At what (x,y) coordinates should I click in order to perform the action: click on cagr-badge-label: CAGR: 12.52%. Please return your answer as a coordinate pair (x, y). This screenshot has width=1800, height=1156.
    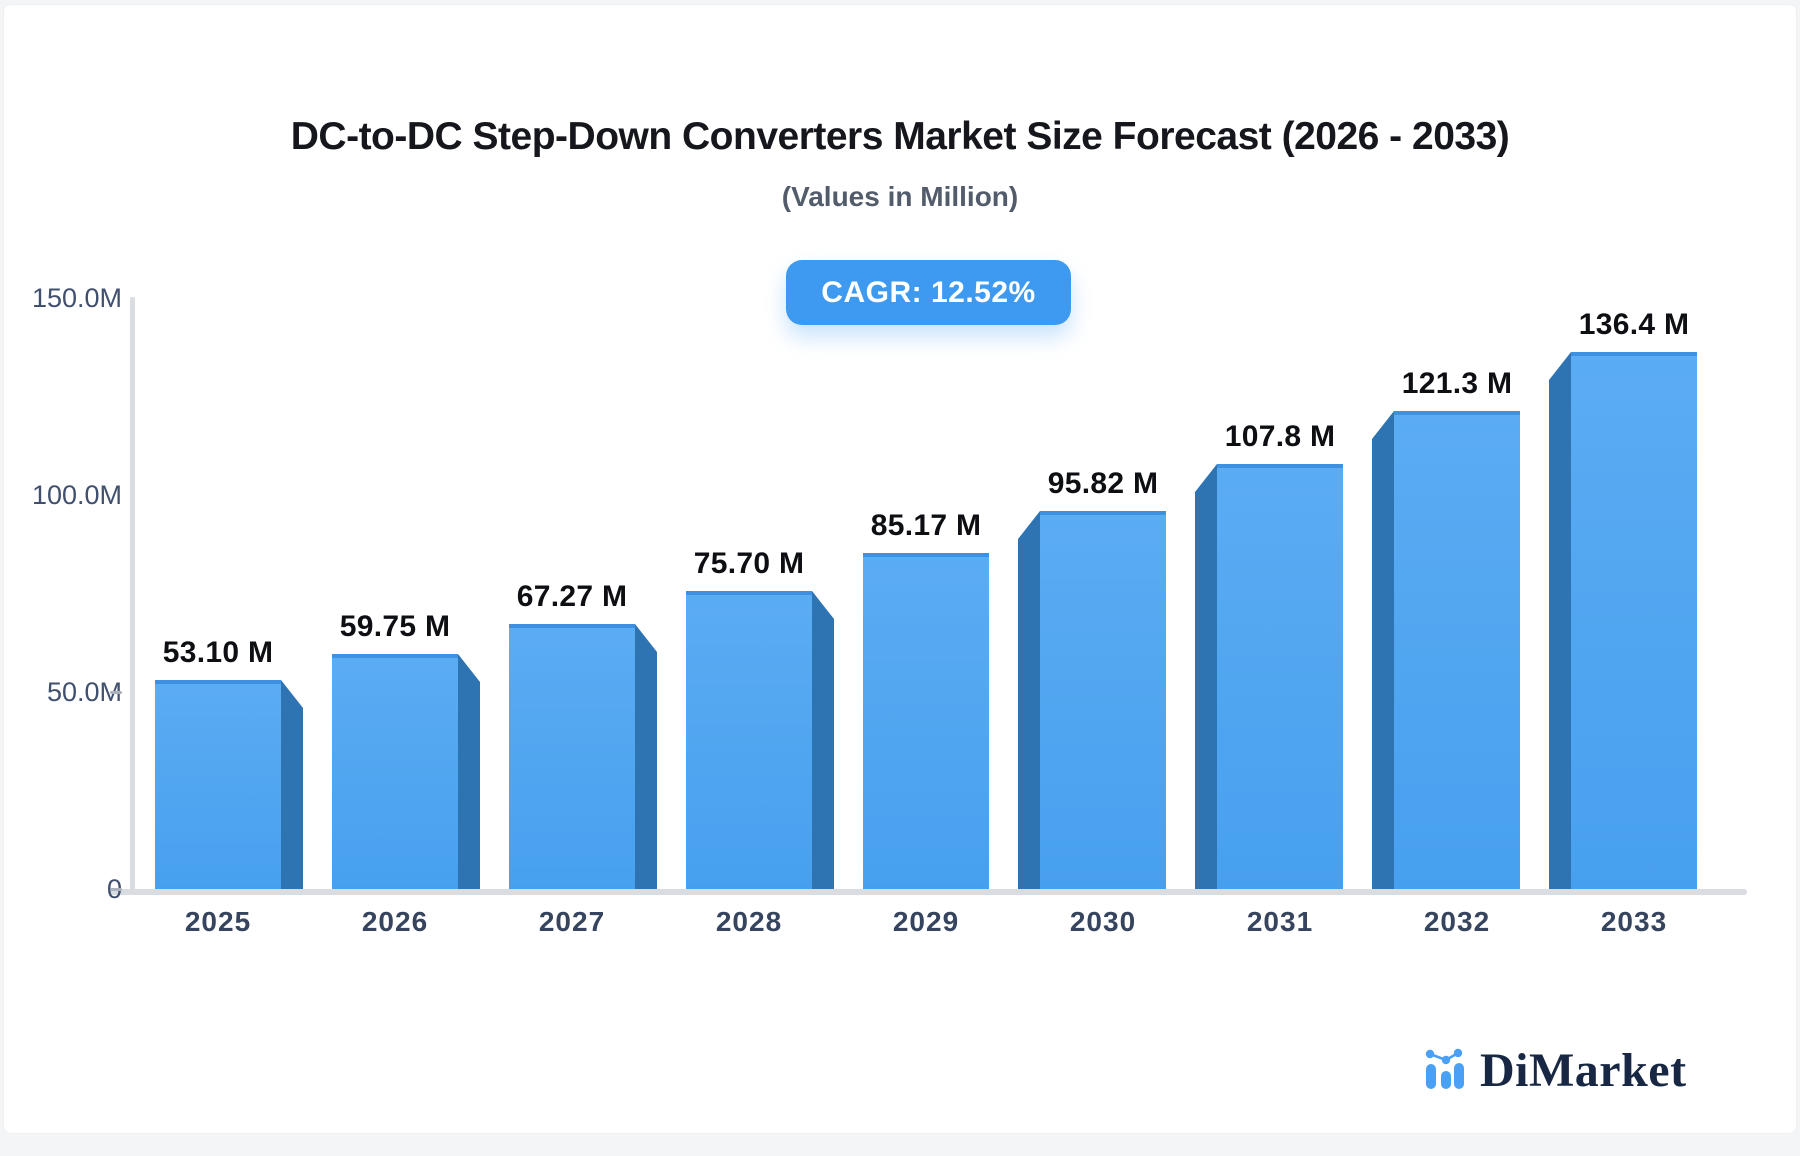
    Looking at the image, I should click on (928, 292).